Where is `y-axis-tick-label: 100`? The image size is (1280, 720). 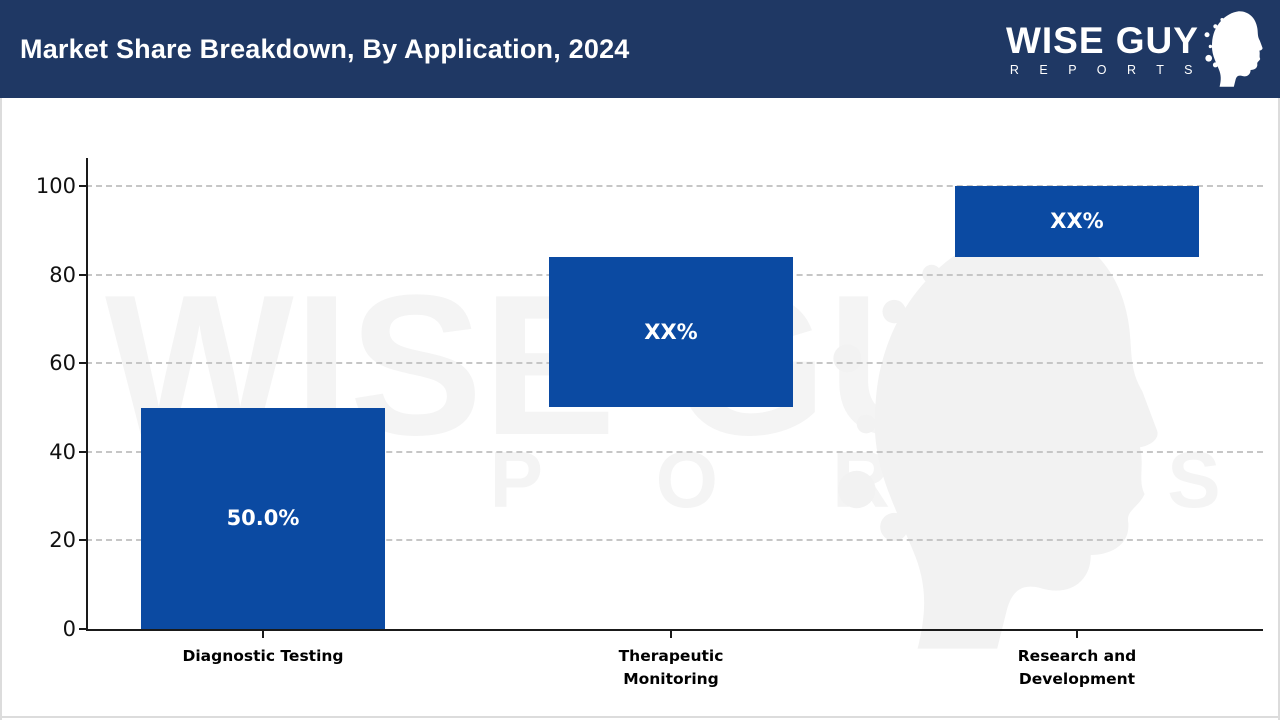
y-axis-tick-label: 100 is located at coordinates (55, 186).